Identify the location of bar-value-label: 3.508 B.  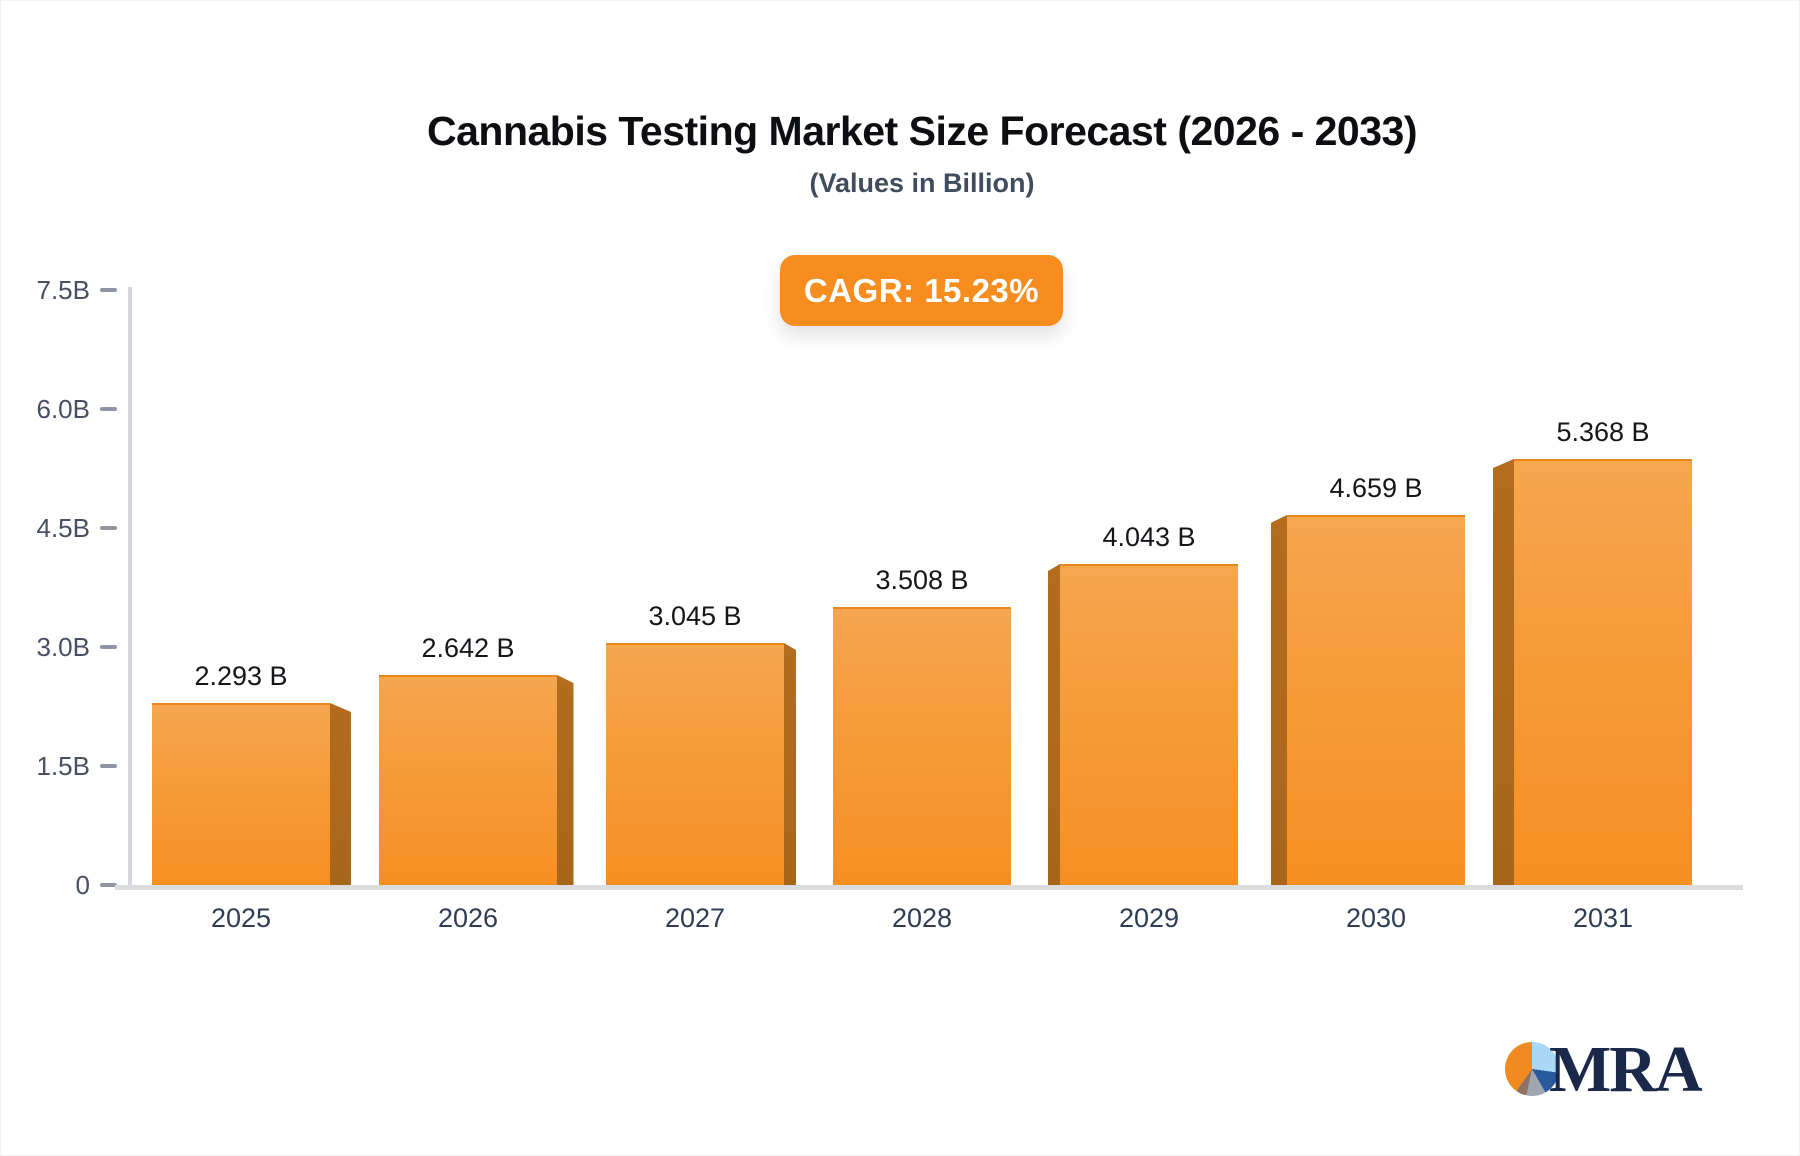
(922, 580).